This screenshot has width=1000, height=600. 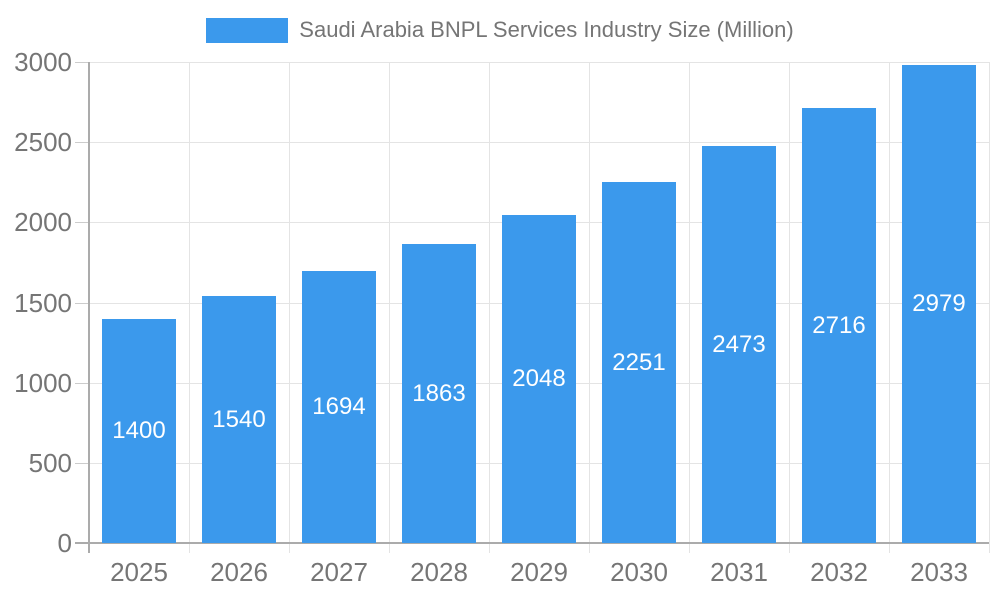 I want to click on y-axis-label: 3000, so click(x=43, y=62).